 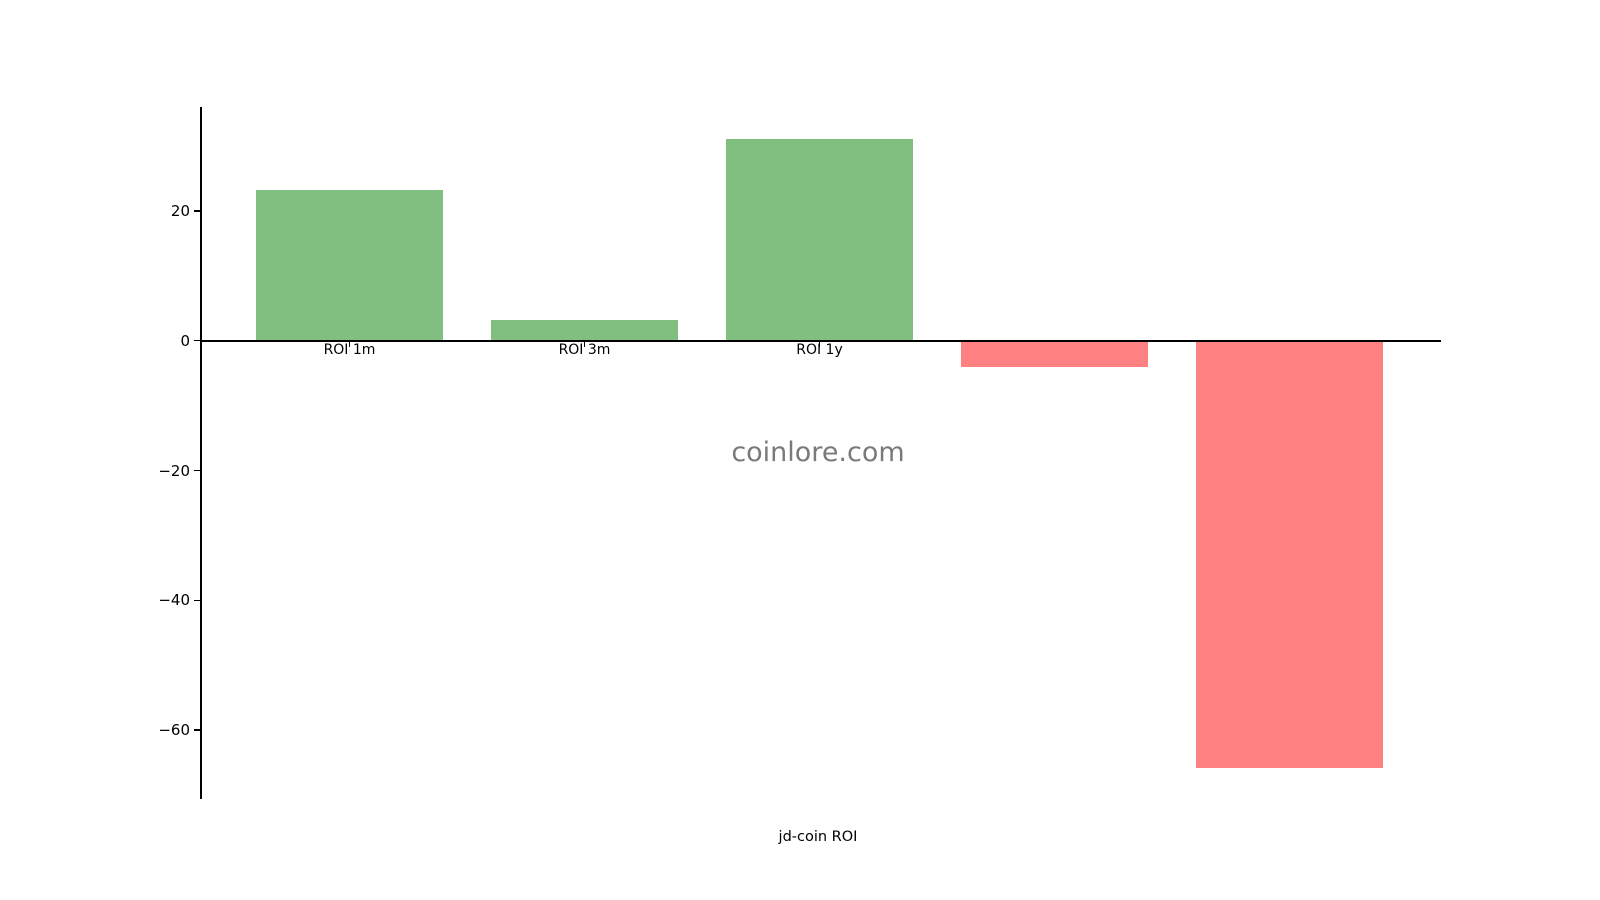 What do you see at coordinates (201, 453) in the screenshot?
I see `y-axis-spine` at bounding box center [201, 453].